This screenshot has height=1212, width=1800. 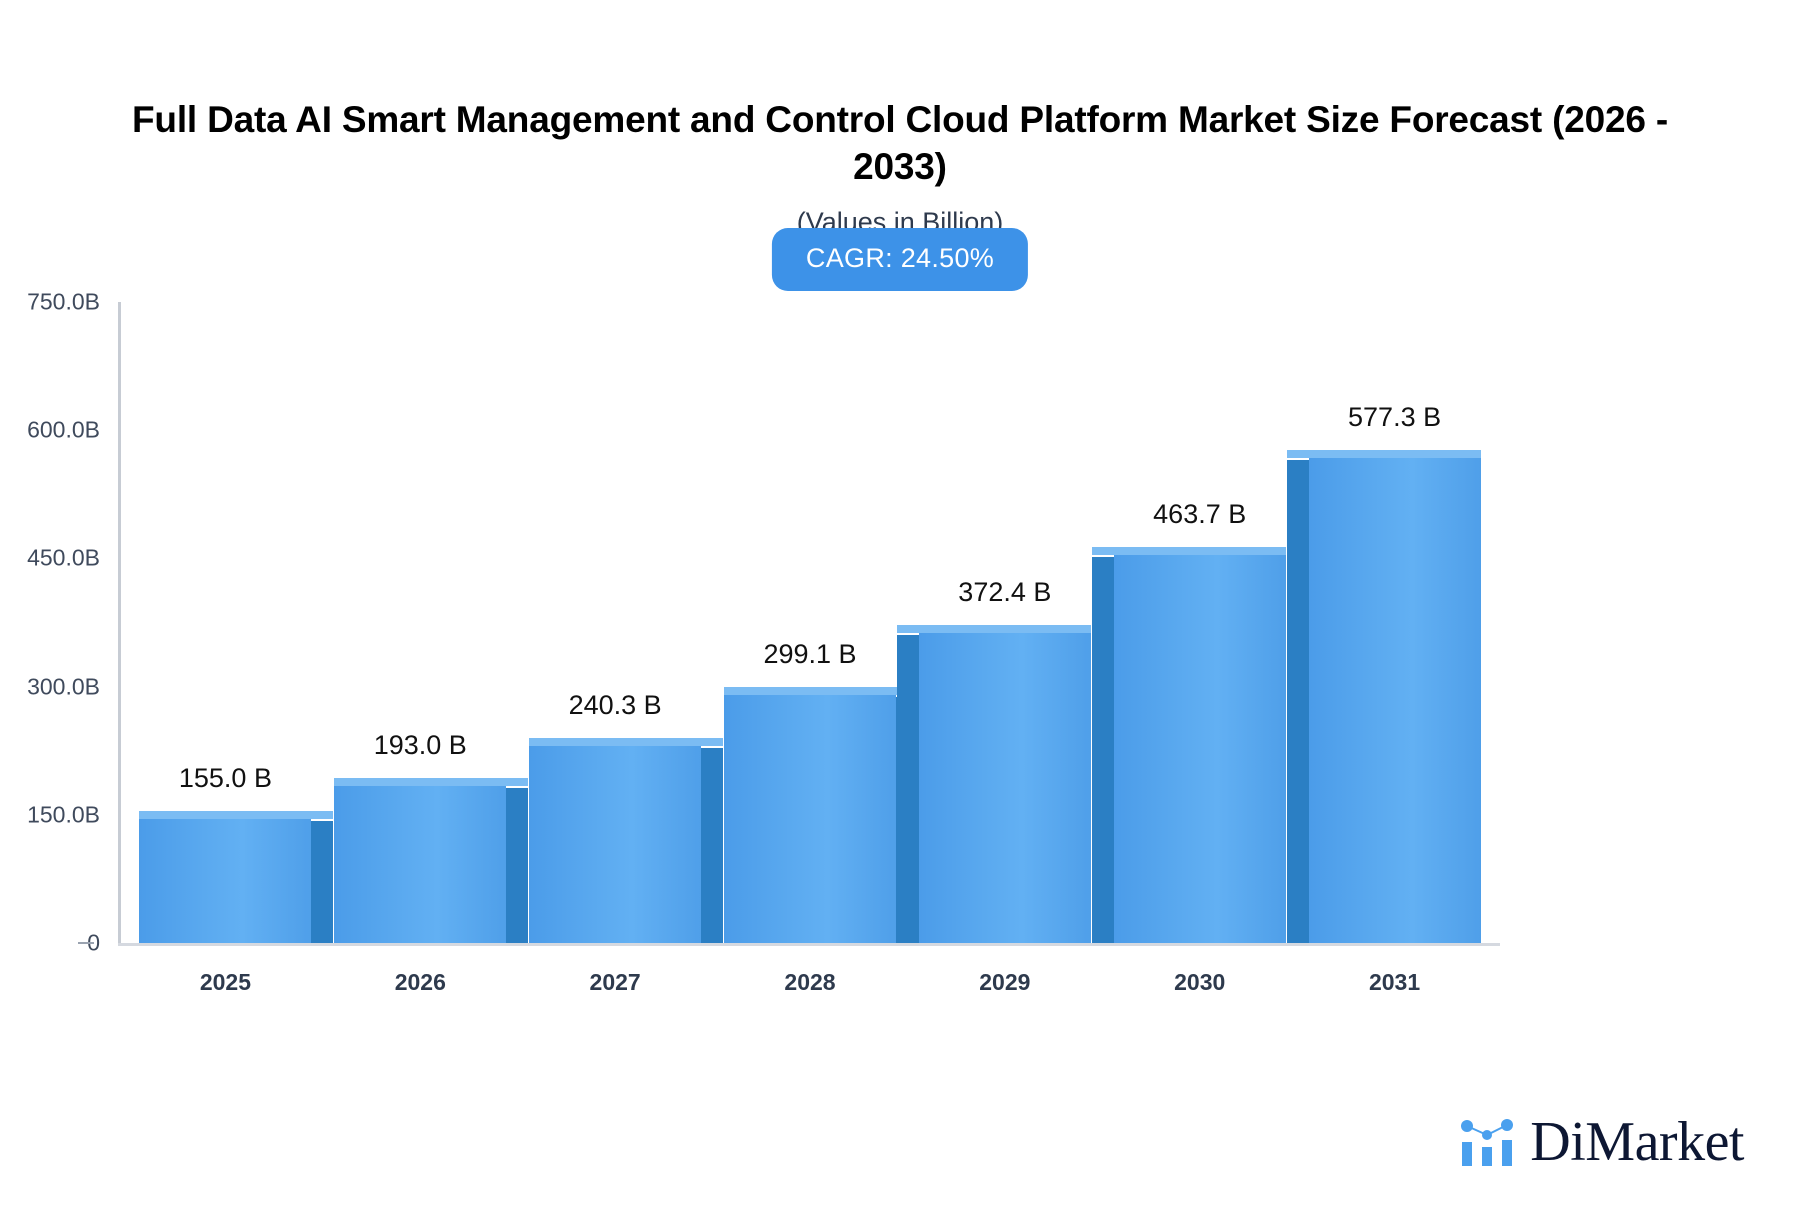 I want to click on bar-chart-trend-icon, so click(x=1487, y=1142).